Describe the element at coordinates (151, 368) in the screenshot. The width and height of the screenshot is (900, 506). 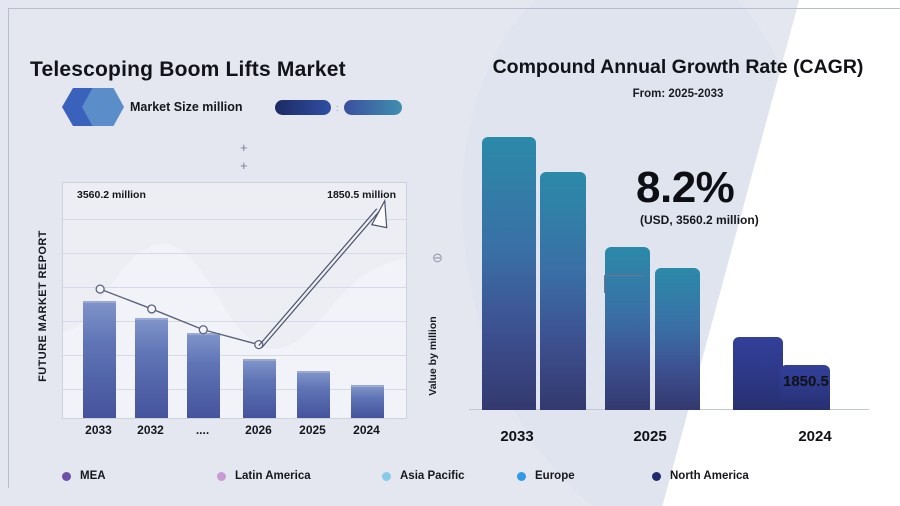
I see `bar-2032` at that location.